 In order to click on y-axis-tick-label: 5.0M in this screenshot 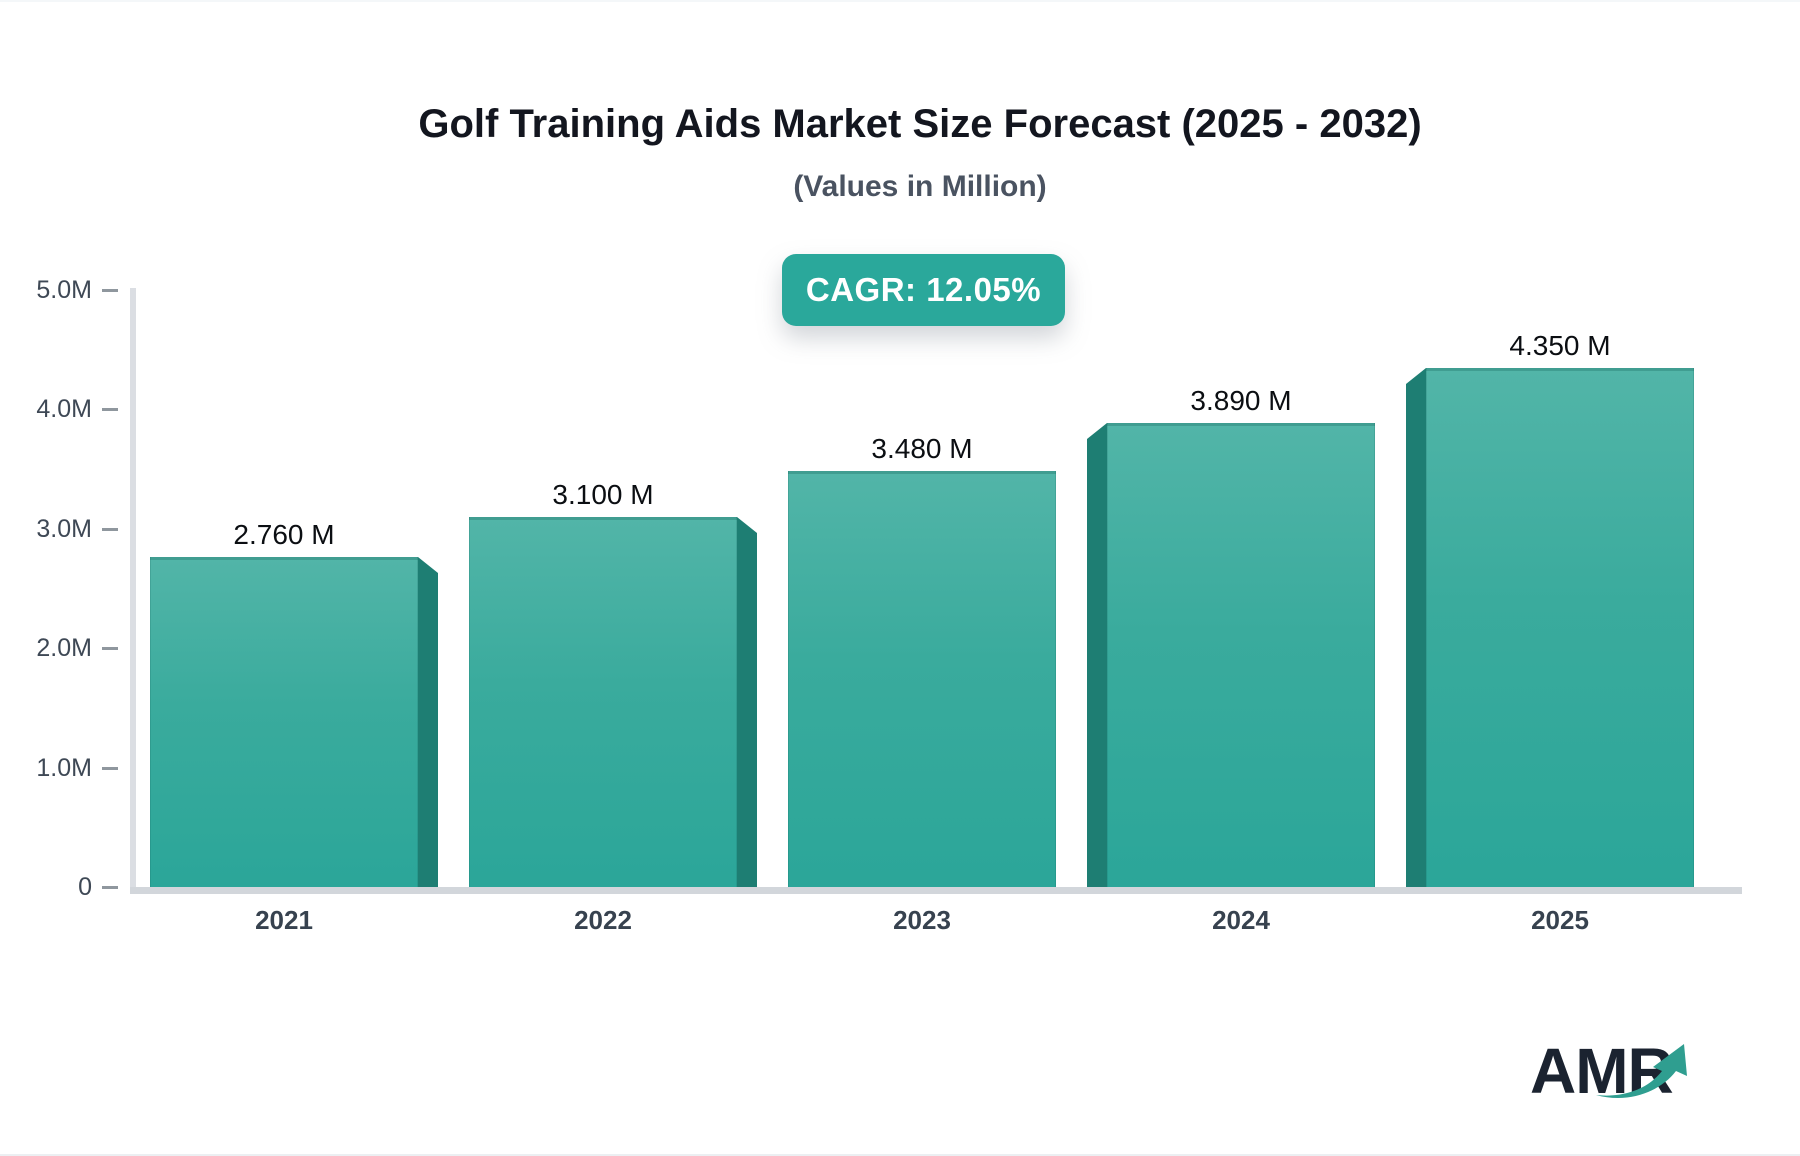, I will do `click(64, 290)`.